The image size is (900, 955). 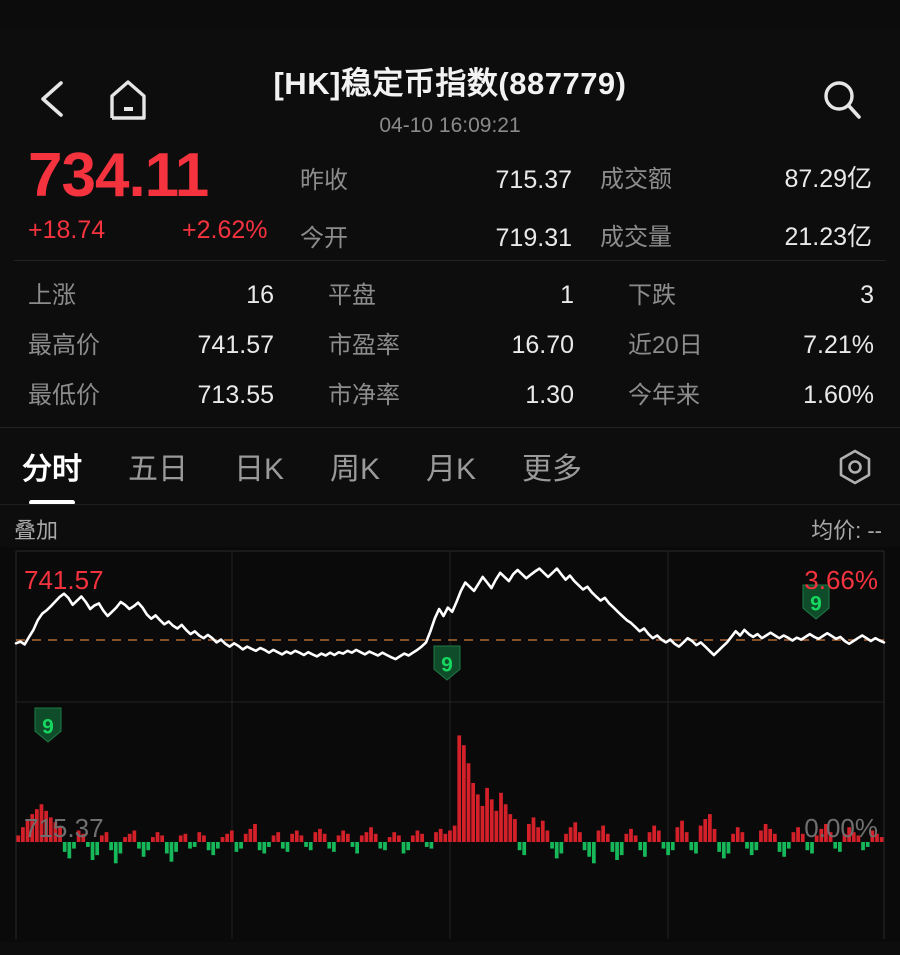 What do you see at coordinates (450, 14) in the screenshot?
I see `status-bar` at bounding box center [450, 14].